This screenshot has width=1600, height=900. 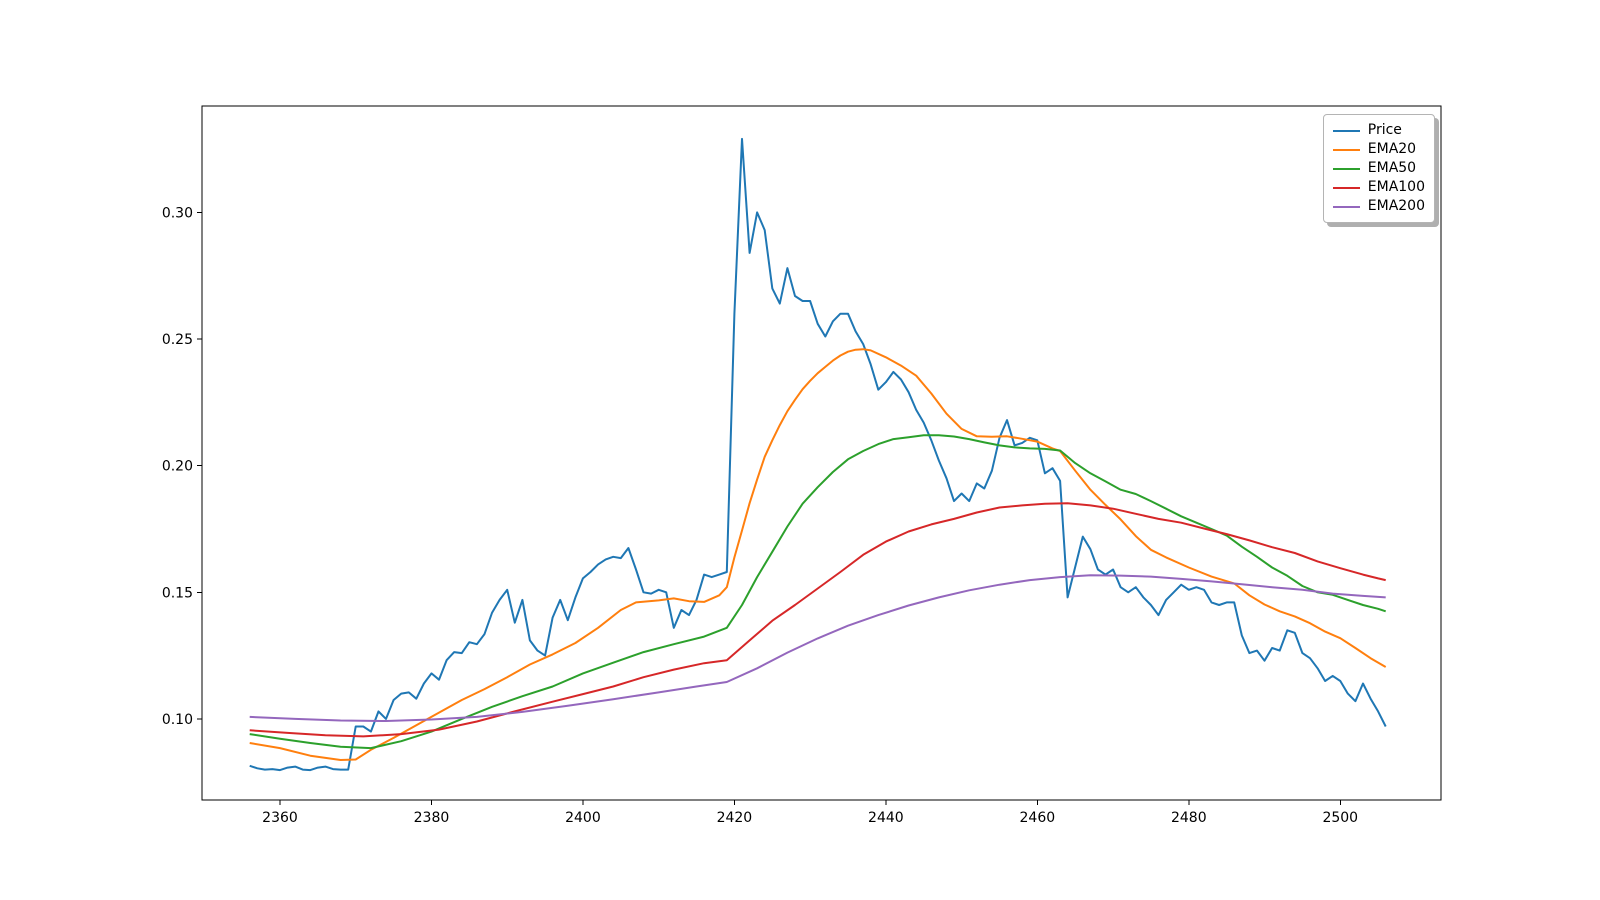 I want to click on x-tick-label: 2440, so click(x=886, y=818).